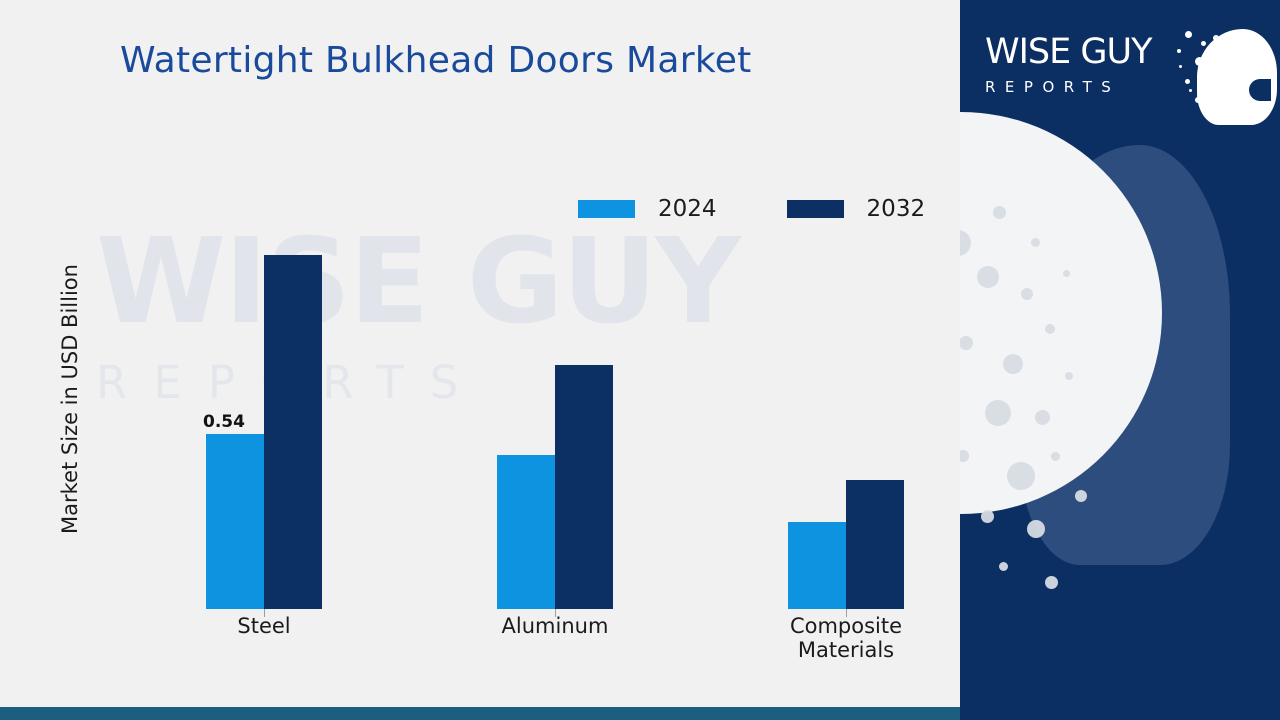  Describe the element at coordinates (606, 209) in the screenshot. I see `legend-swatch-2024` at that location.